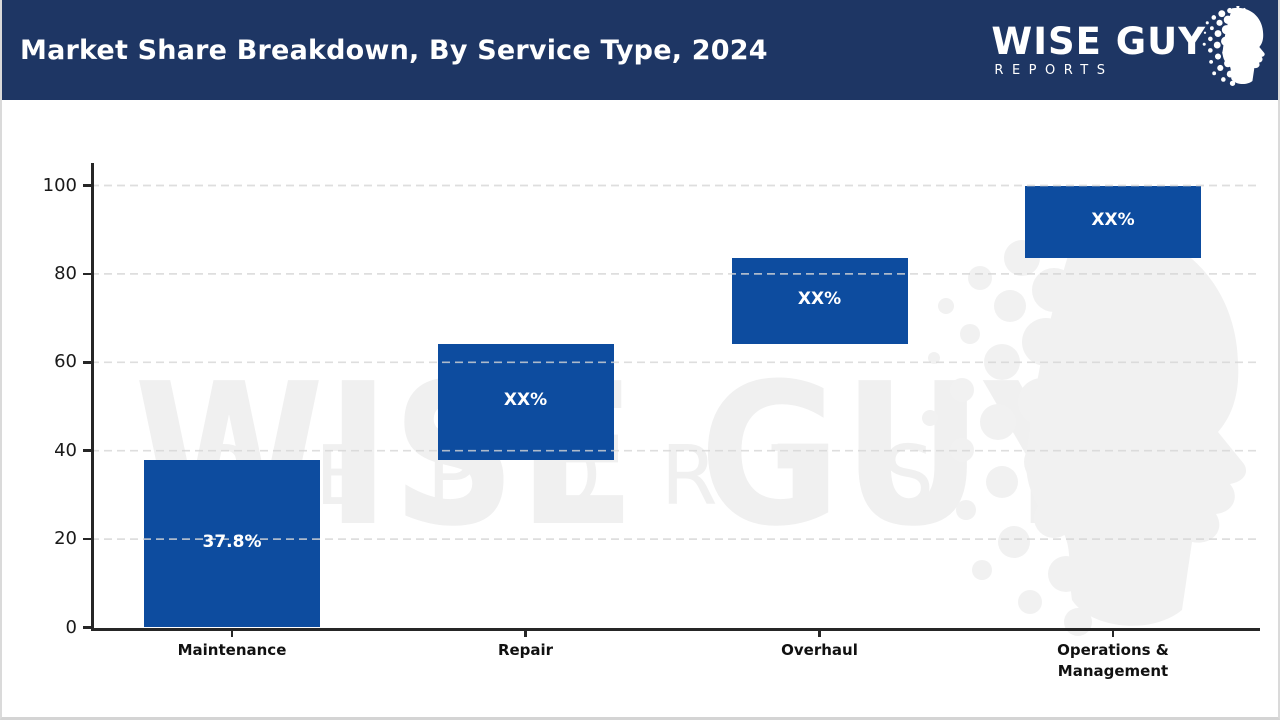 Image resolution: width=1280 pixels, height=720 pixels. What do you see at coordinates (675, 629) in the screenshot?
I see `x-axis-line` at bounding box center [675, 629].